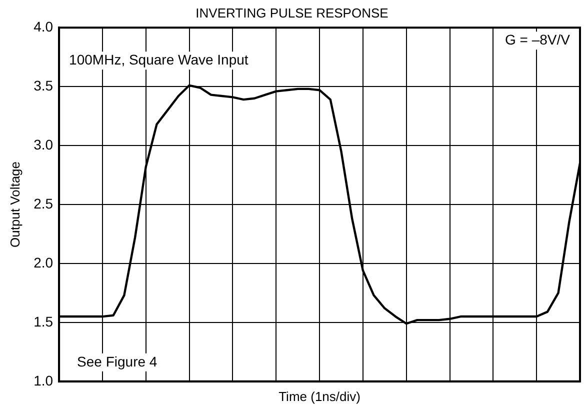 The width and height of the screenshot is (587, 411). What do you see at coordinates (44, 321) in the screenshot?
I see `y-tick-label: 1.5` at bounding box center [44, 321].